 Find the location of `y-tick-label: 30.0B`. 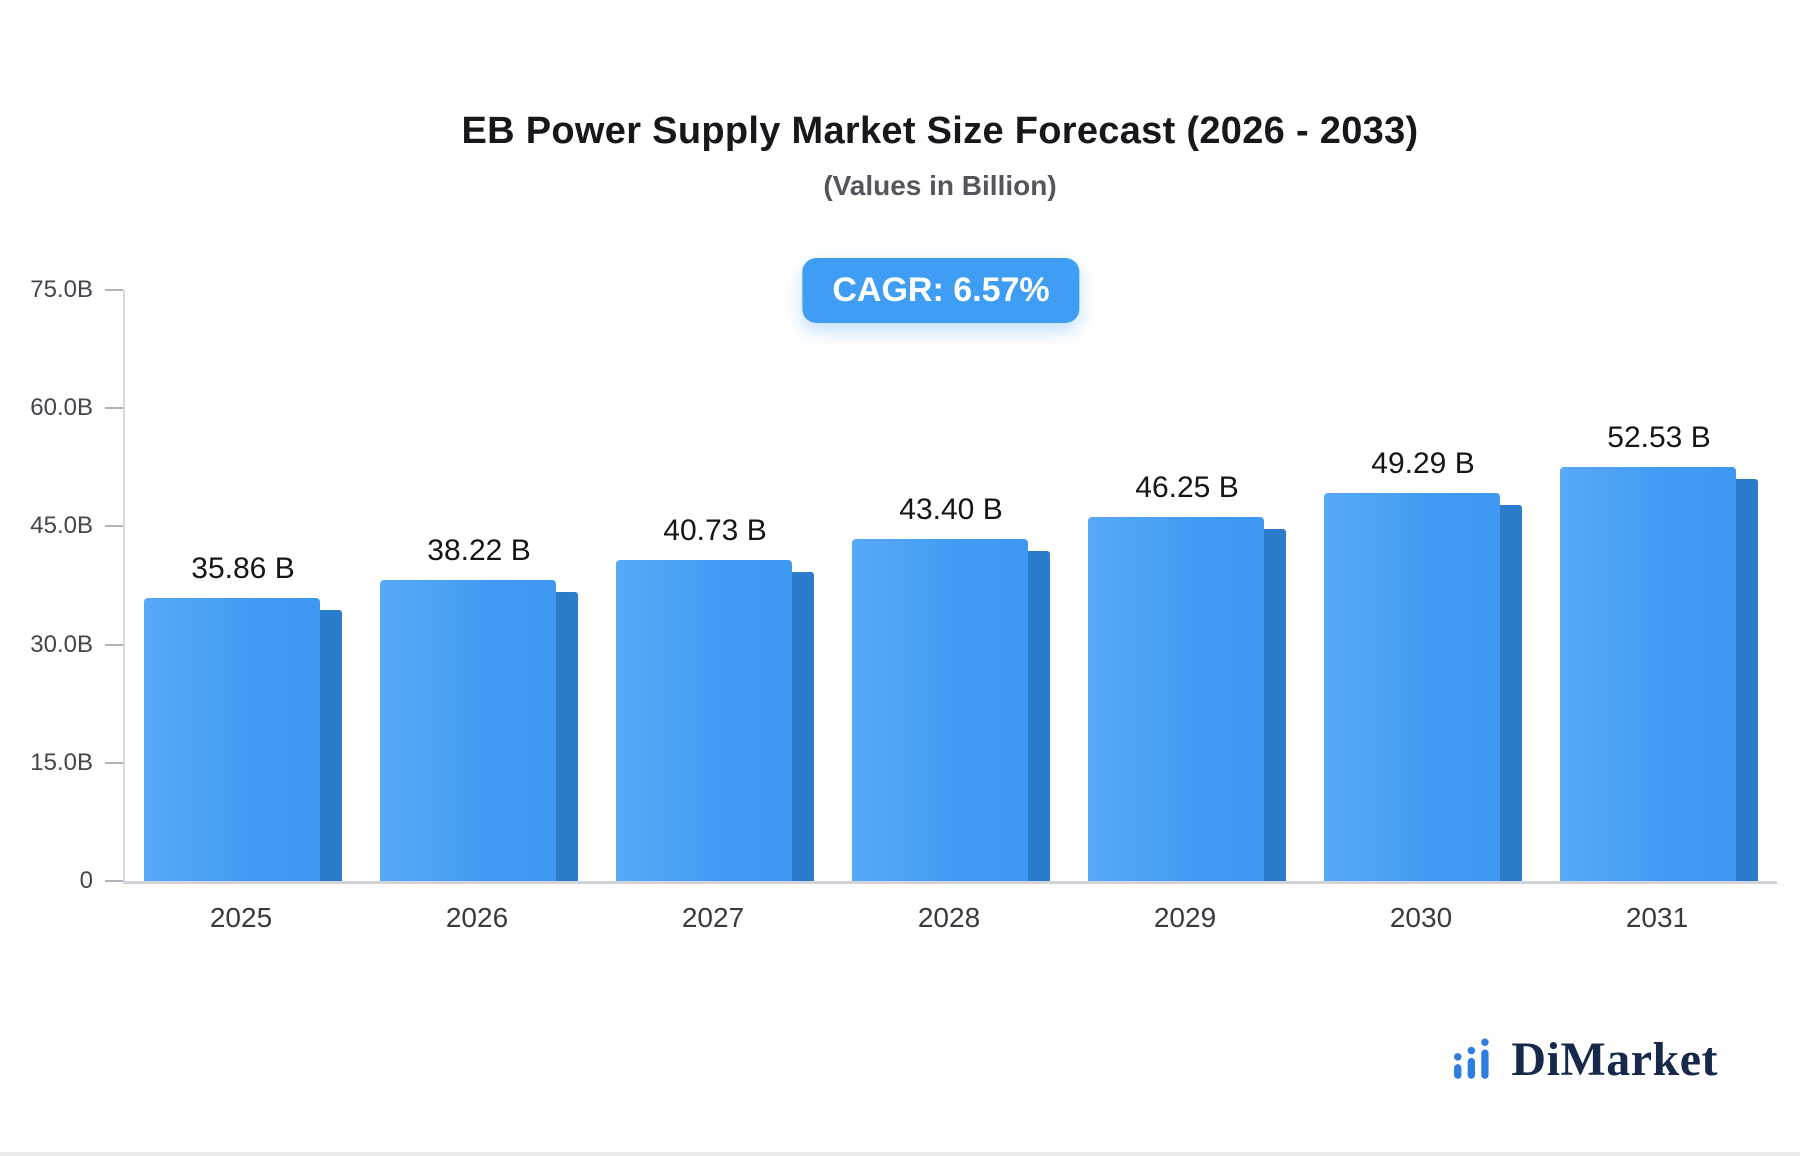

y-tick-label: 30.0B is located at coordinates (61, 644).